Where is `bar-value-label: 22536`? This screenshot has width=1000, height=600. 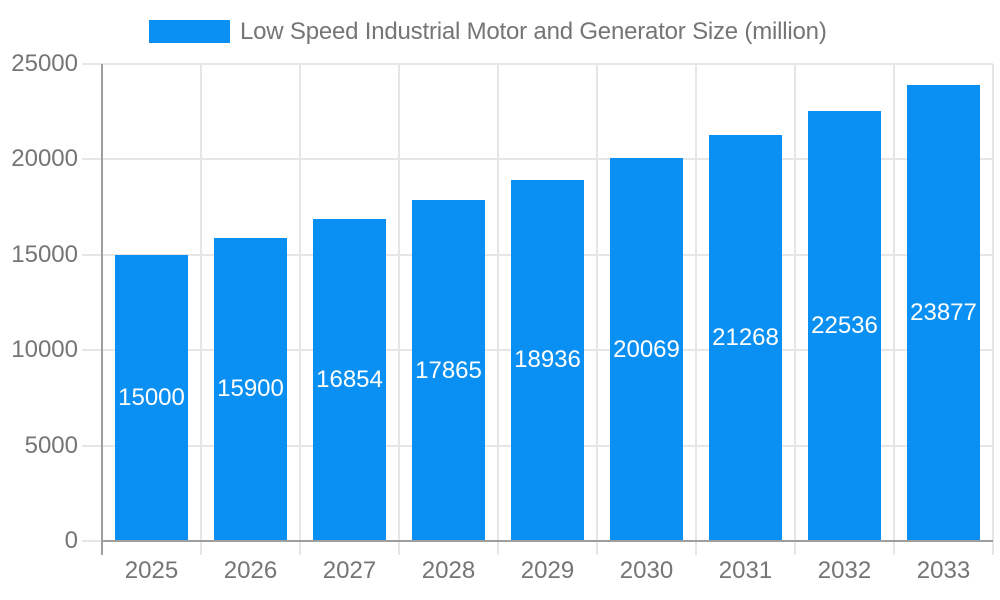
bar-value-label: 22536 is located at coordinates (844, 325).